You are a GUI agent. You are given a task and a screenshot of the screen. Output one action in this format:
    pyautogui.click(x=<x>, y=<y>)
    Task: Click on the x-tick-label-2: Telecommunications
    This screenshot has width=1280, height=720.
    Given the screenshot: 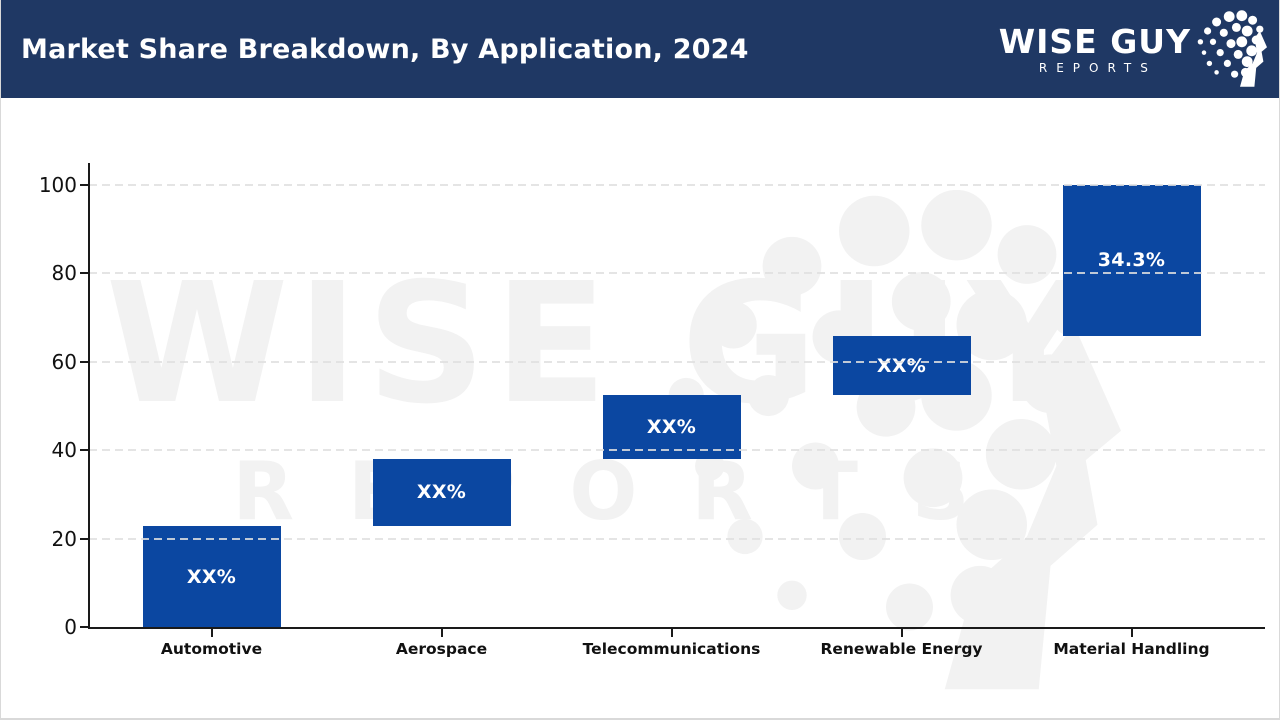 What is the action you would take?
    pyautogui.click(x=671, y=649)
    